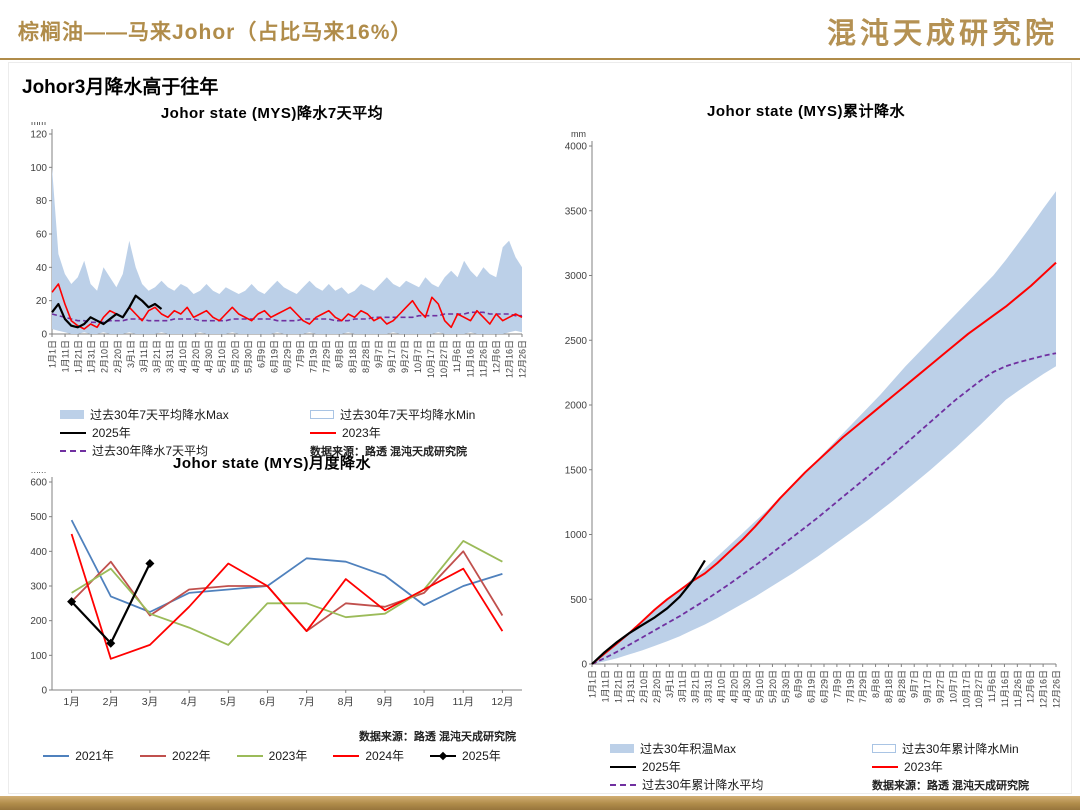 The width and height of the screenshot is (1080, 810). What do you see at coordinates (261, 354) in the screenshot?
I see `svg-text: 6月9日` at bounding box center [261, 354].